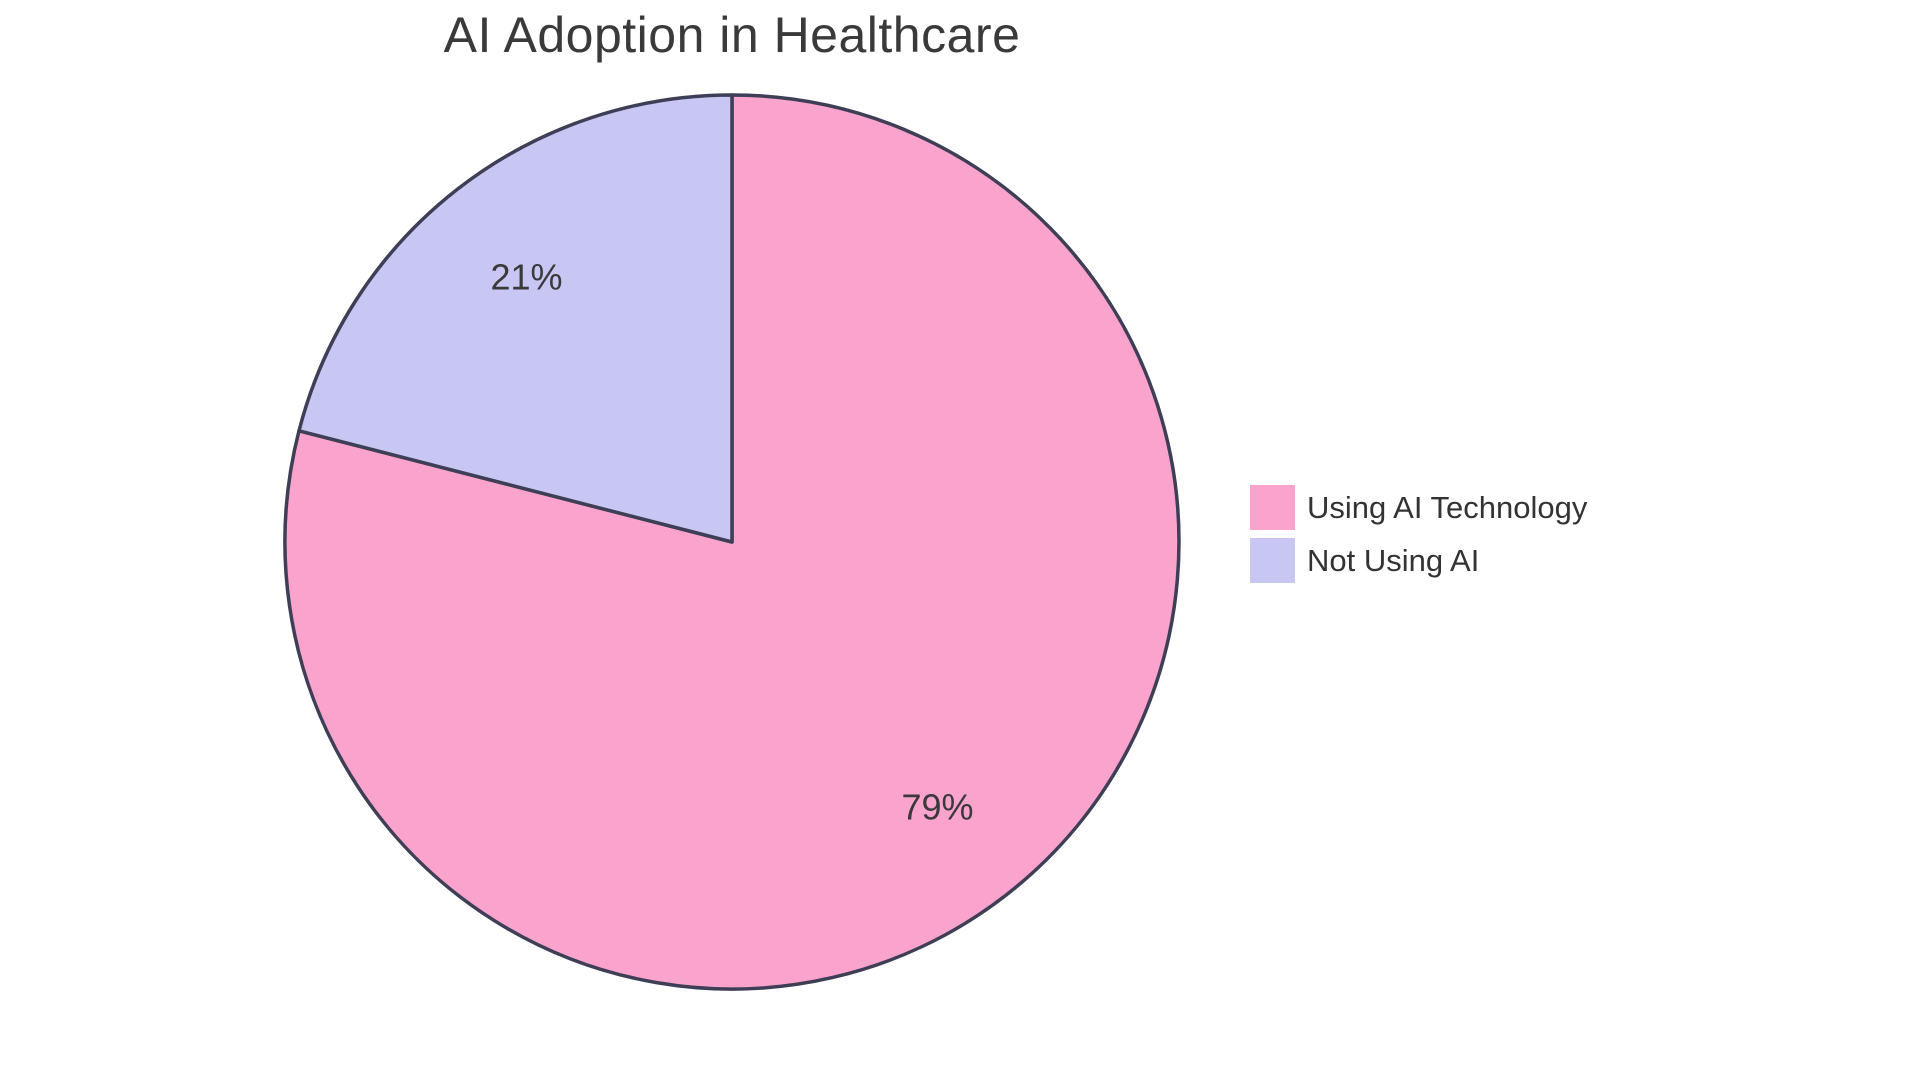  I want to click on slice-label-not-using-ai: 21%, so click(526, 277).